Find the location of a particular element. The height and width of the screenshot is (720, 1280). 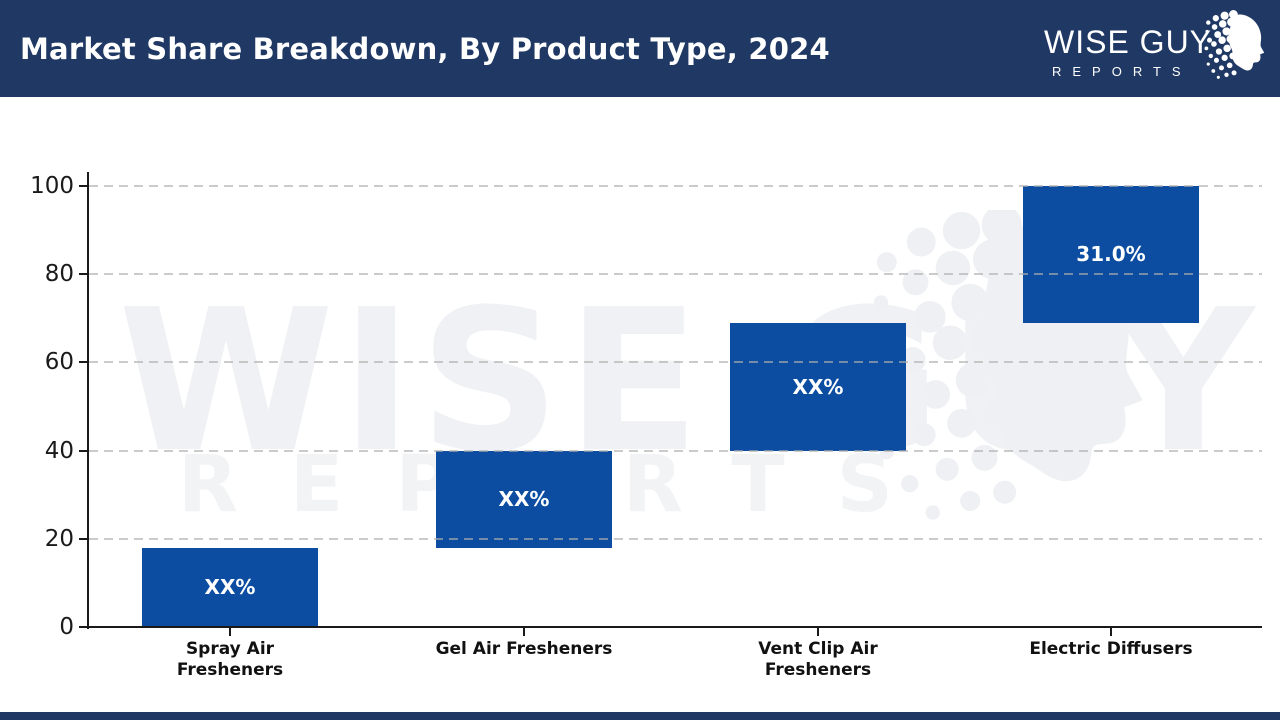

bar-value-label: 31.0% is located at coordinates (1111, 254).